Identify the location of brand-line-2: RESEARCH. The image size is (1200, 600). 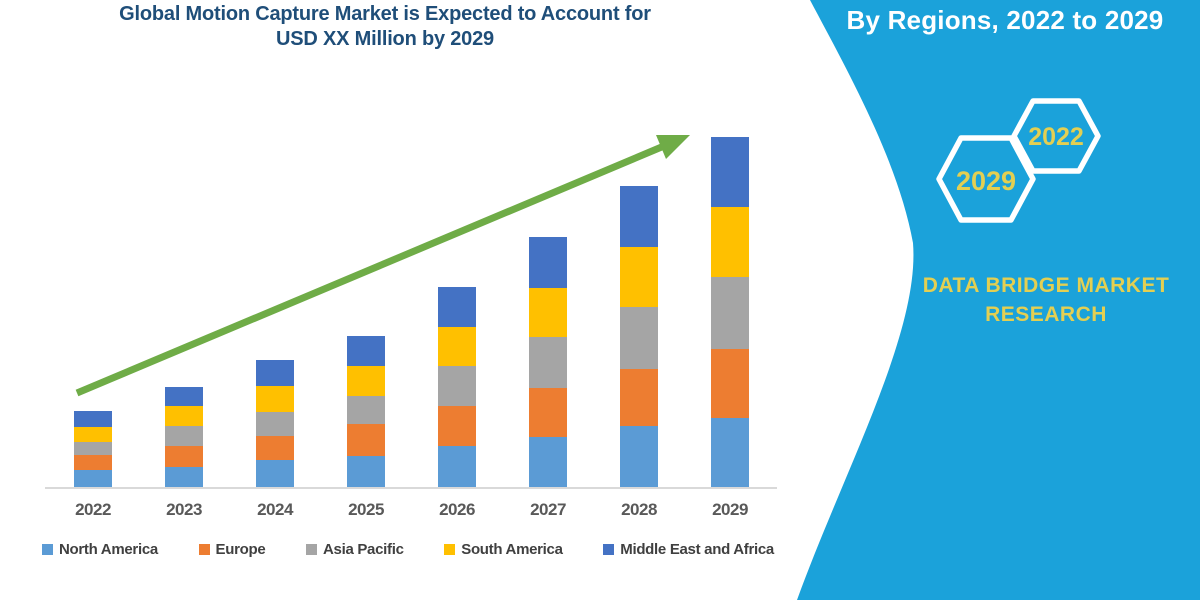
(1046, 314).